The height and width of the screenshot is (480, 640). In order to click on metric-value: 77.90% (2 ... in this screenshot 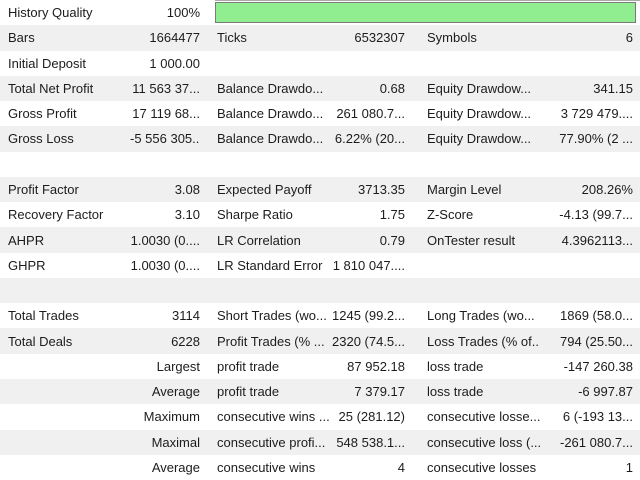, I will do `click(596, 139)`.